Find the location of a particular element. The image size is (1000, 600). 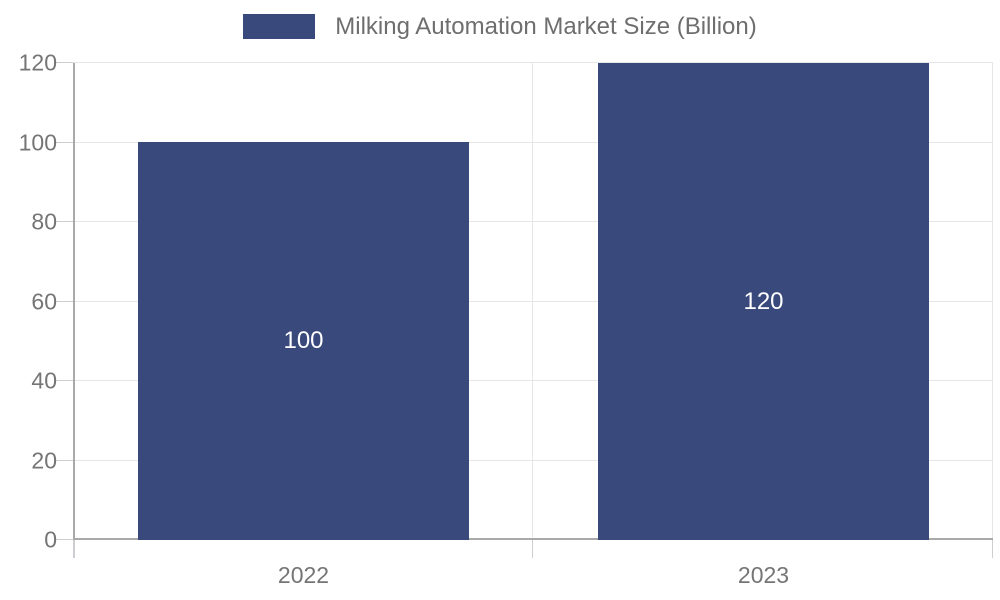

chart-legend: Milking Automation Market Size (Billion) is located at coordinates (500, 26).